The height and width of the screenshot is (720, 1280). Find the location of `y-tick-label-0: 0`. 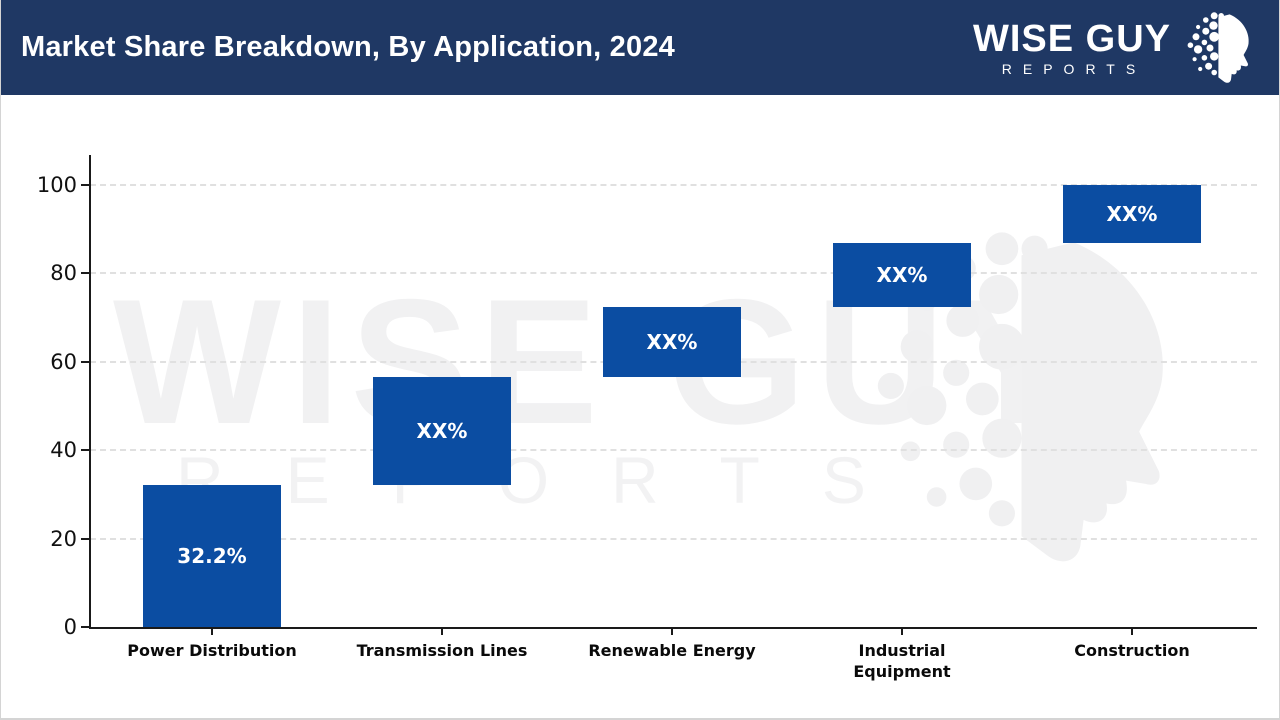

y-tick-label-0: 0 is located at coordinates (70, 627).